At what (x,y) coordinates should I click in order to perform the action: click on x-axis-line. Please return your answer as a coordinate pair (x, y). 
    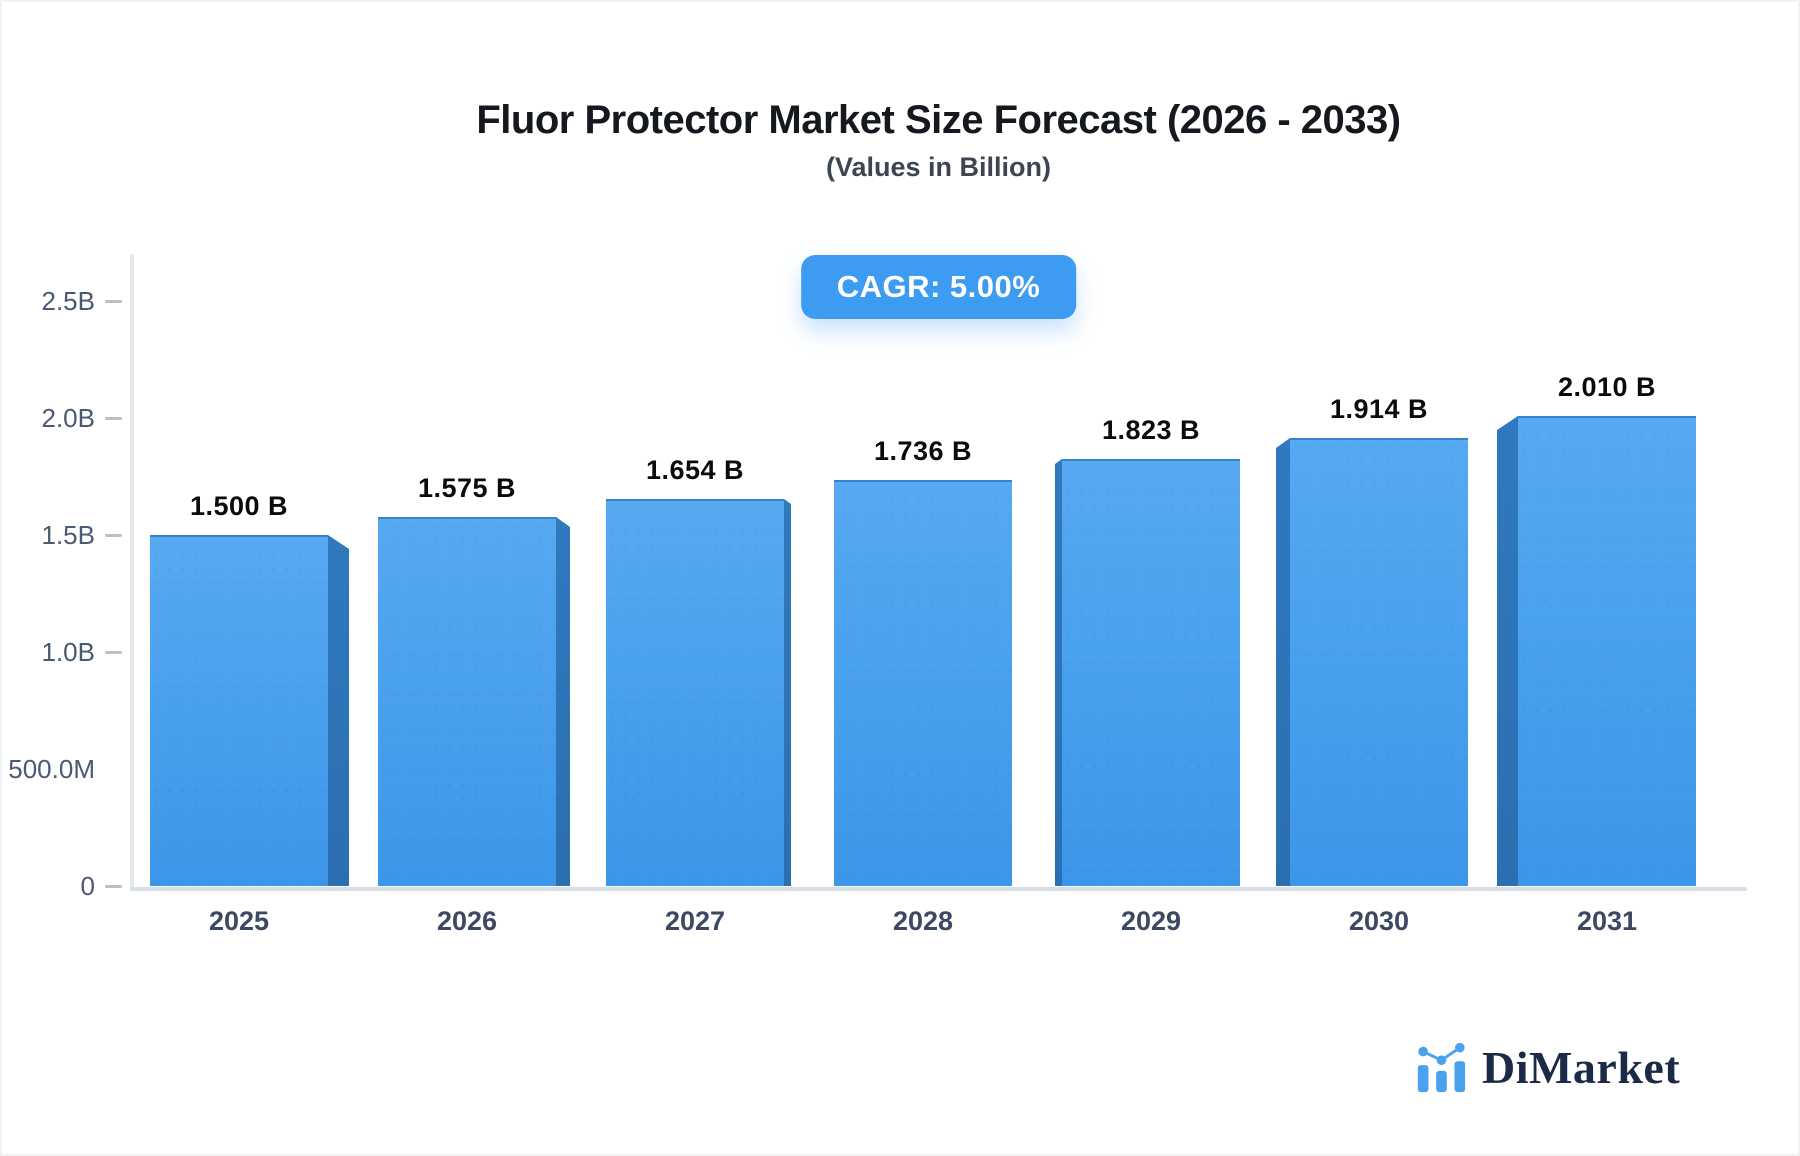
    Looking at the image, I should click on (938, 889).